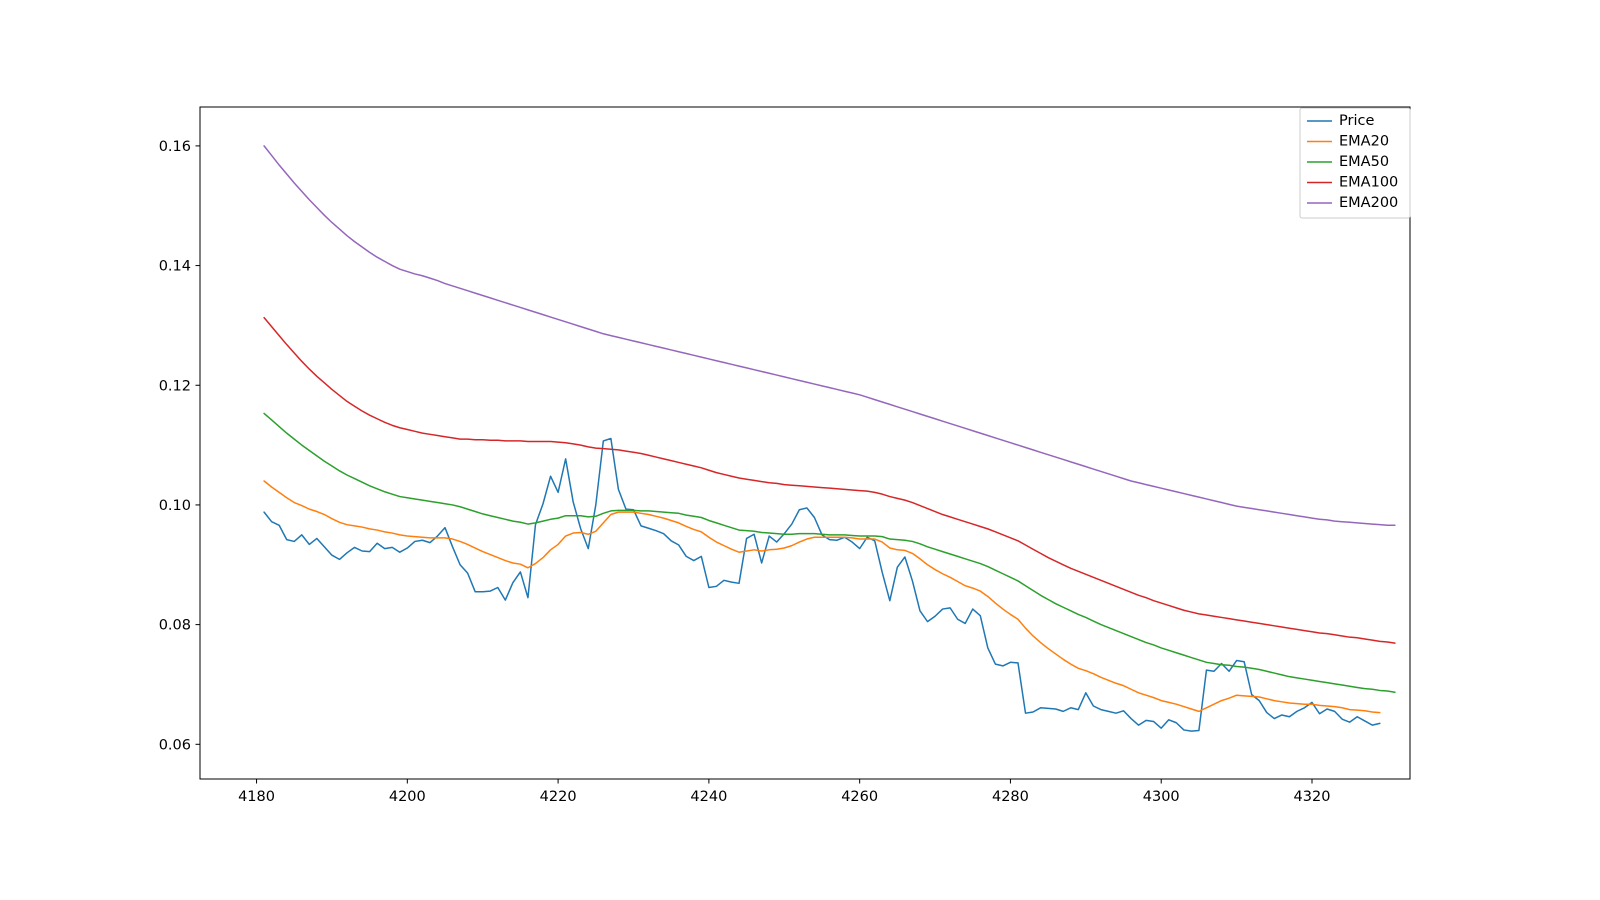 The image size is (1600, 900). What do you see at coordinates (1161, 797) in the screenshot?
I see `x-tick-label: 4300` at bounding box center [1161, 797].